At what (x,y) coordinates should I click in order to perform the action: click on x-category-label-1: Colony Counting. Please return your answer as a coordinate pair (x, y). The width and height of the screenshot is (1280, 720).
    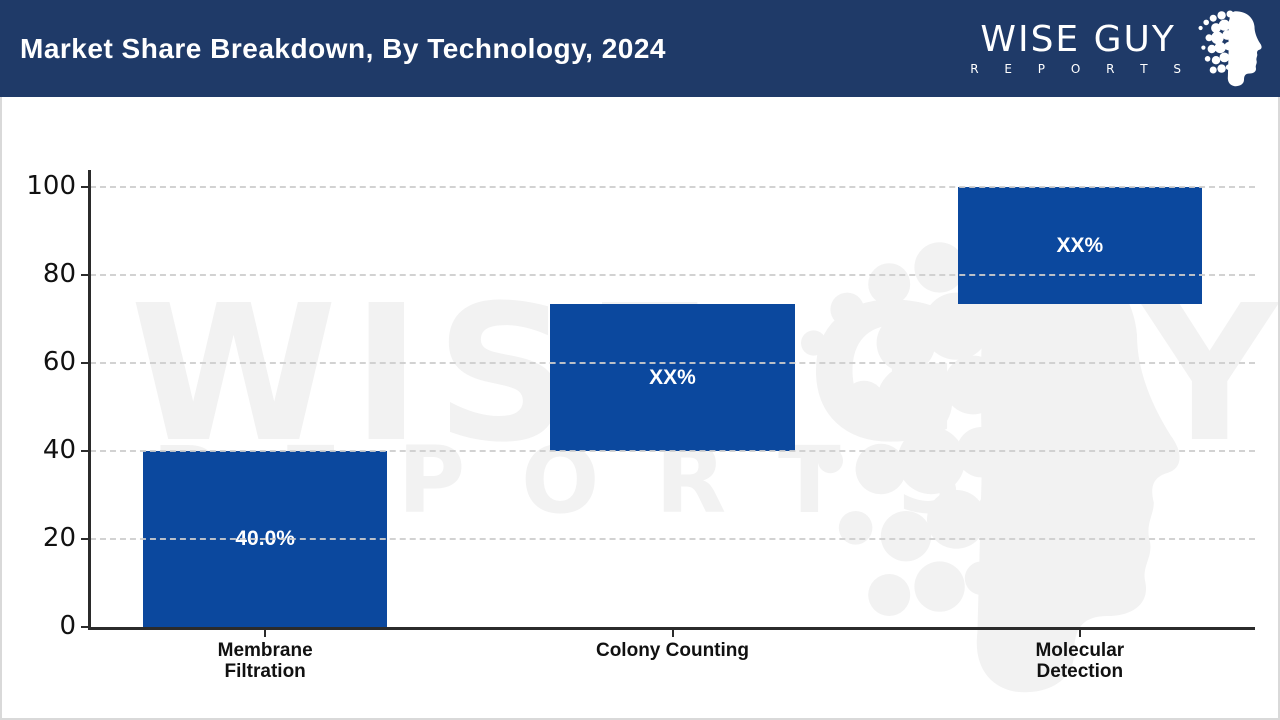
    Looking at the image, I should click on (673, 650).